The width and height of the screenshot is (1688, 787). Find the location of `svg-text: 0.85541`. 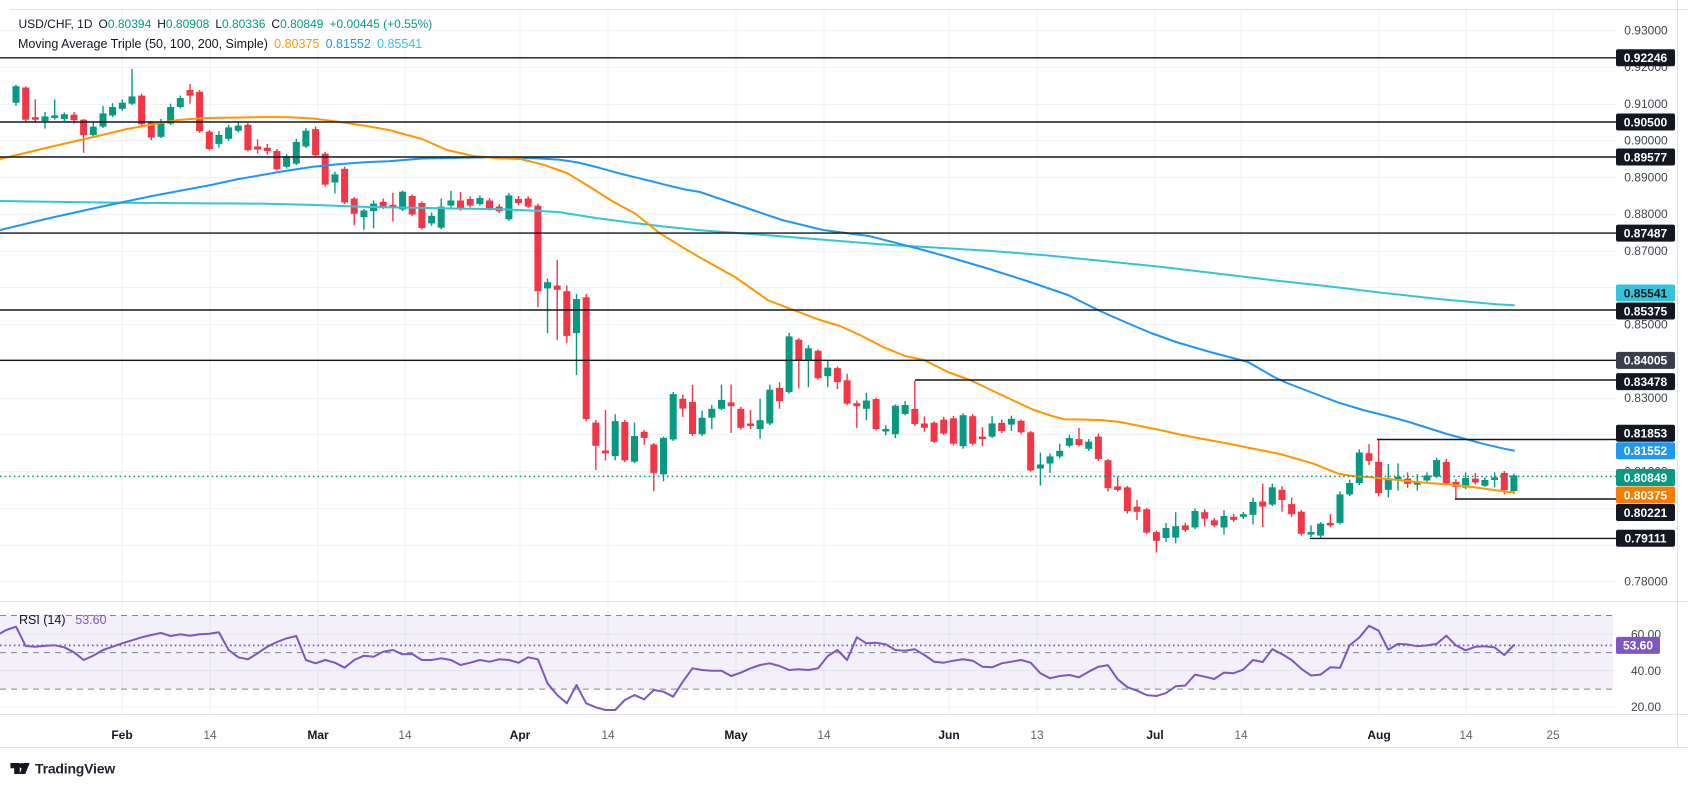

svg-text: 0.85541 is located at coordinates (1646, 293).